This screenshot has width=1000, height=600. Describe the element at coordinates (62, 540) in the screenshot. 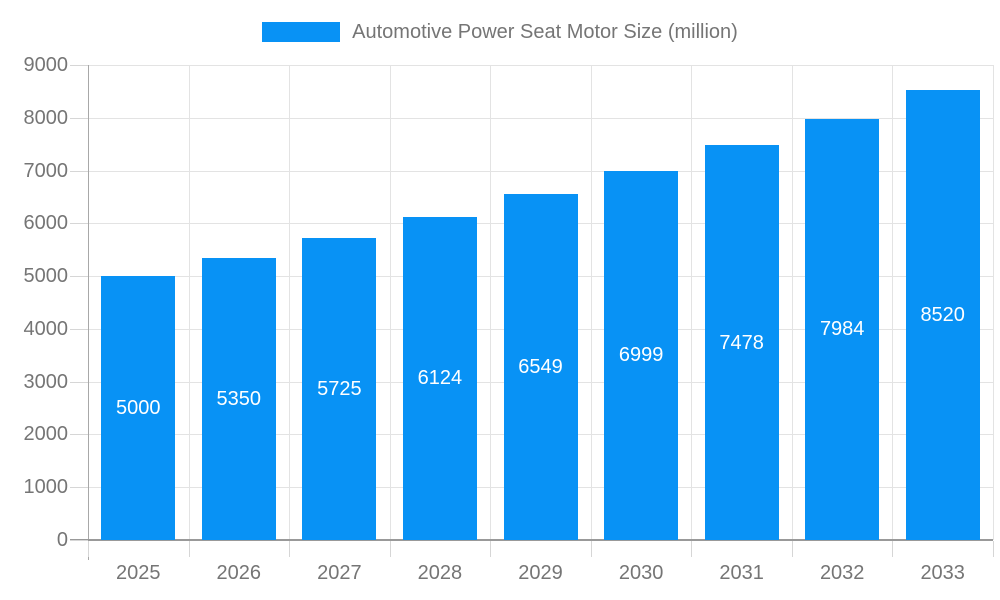

I see `y-axis-tick-label: 0` at that location.